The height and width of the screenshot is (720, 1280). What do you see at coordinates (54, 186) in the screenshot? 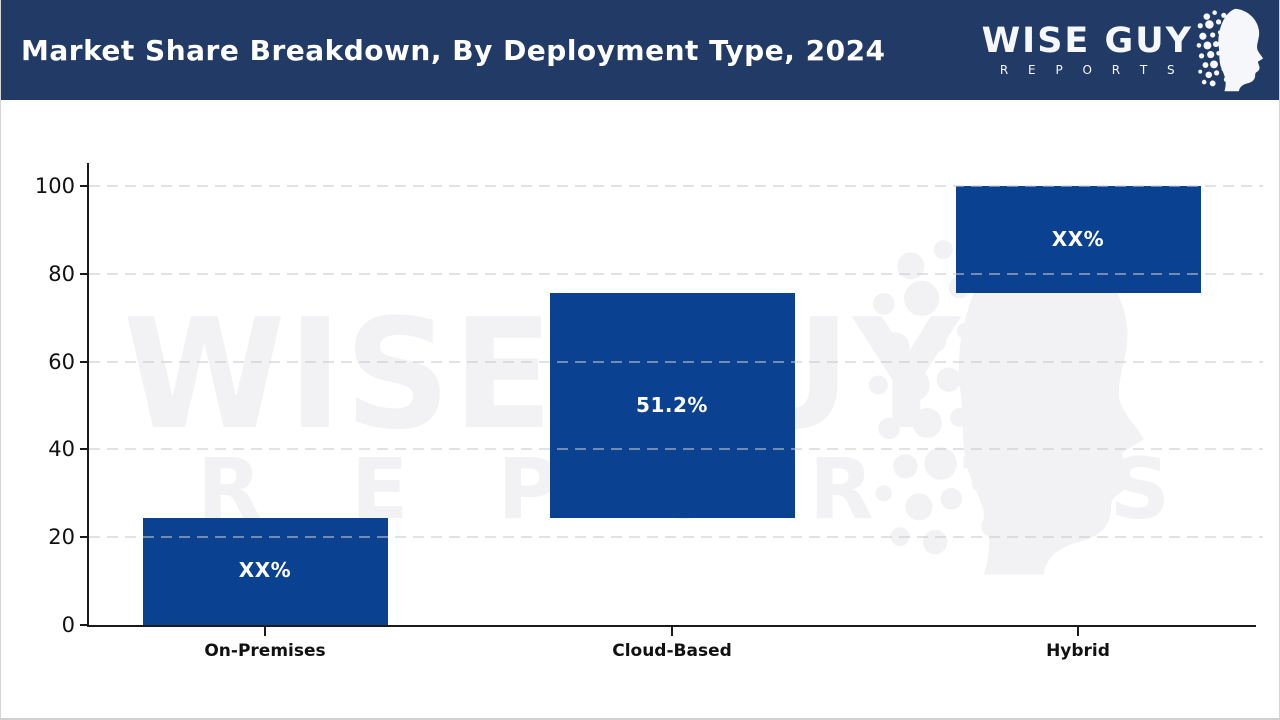
I see `y-tick-label: 100` at bounding box center [54, 186].